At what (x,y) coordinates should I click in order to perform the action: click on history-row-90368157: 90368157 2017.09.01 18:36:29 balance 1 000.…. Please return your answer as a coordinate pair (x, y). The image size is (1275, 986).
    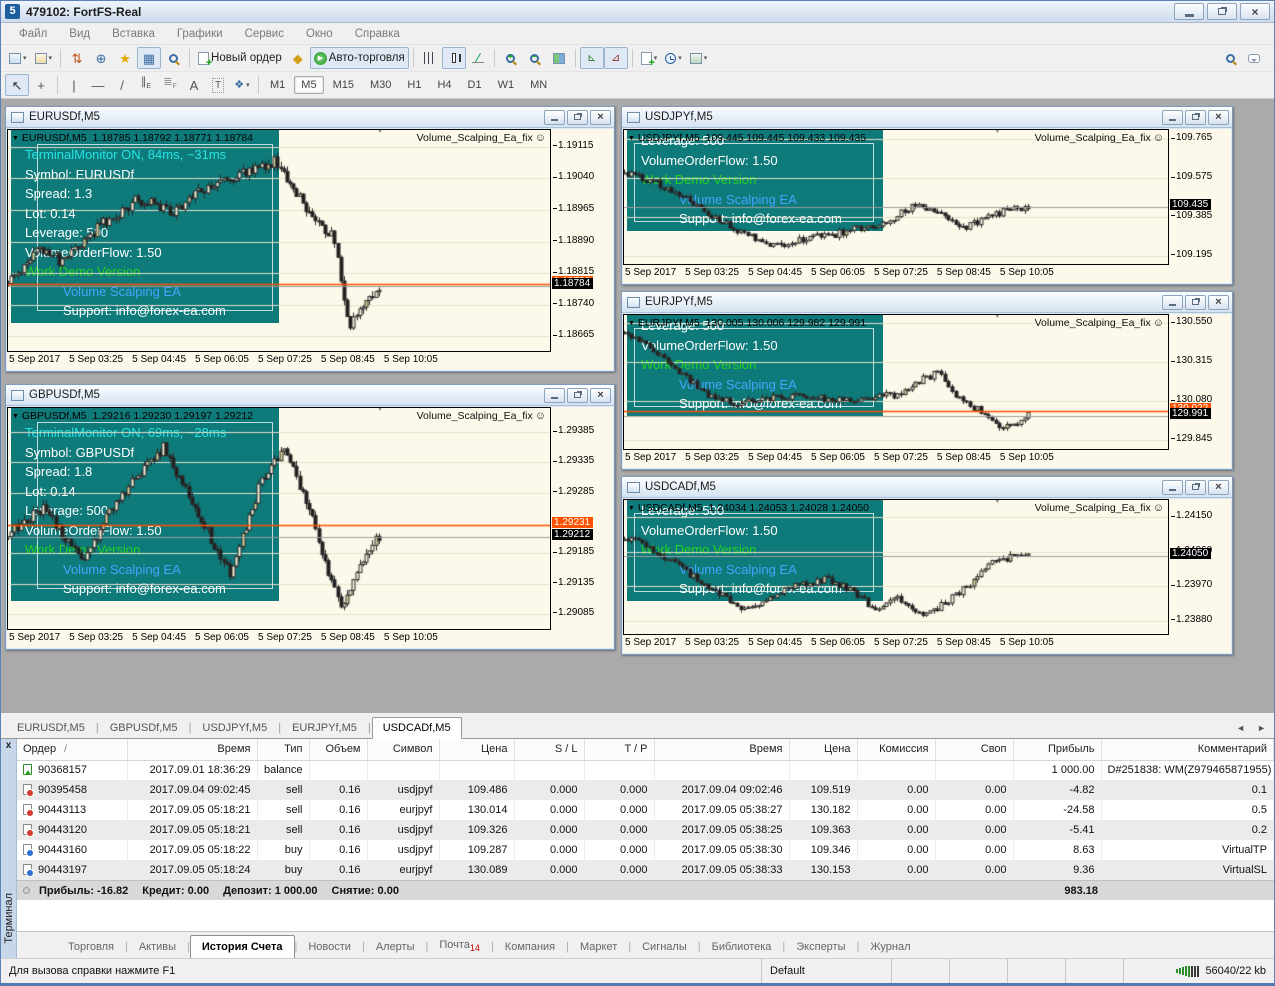
    Looking at the image, I should click on (645, 770).